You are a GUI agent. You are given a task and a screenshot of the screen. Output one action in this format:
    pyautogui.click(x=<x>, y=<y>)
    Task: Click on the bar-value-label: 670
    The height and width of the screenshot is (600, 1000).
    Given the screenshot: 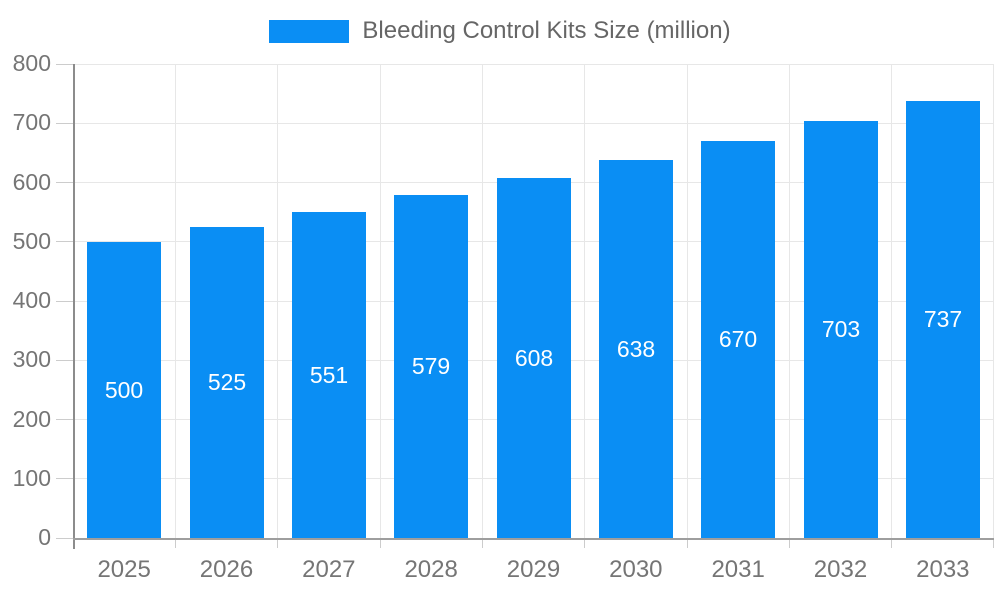 What is the action you would take?
    pyautogui.click(x=738, y=339)
    